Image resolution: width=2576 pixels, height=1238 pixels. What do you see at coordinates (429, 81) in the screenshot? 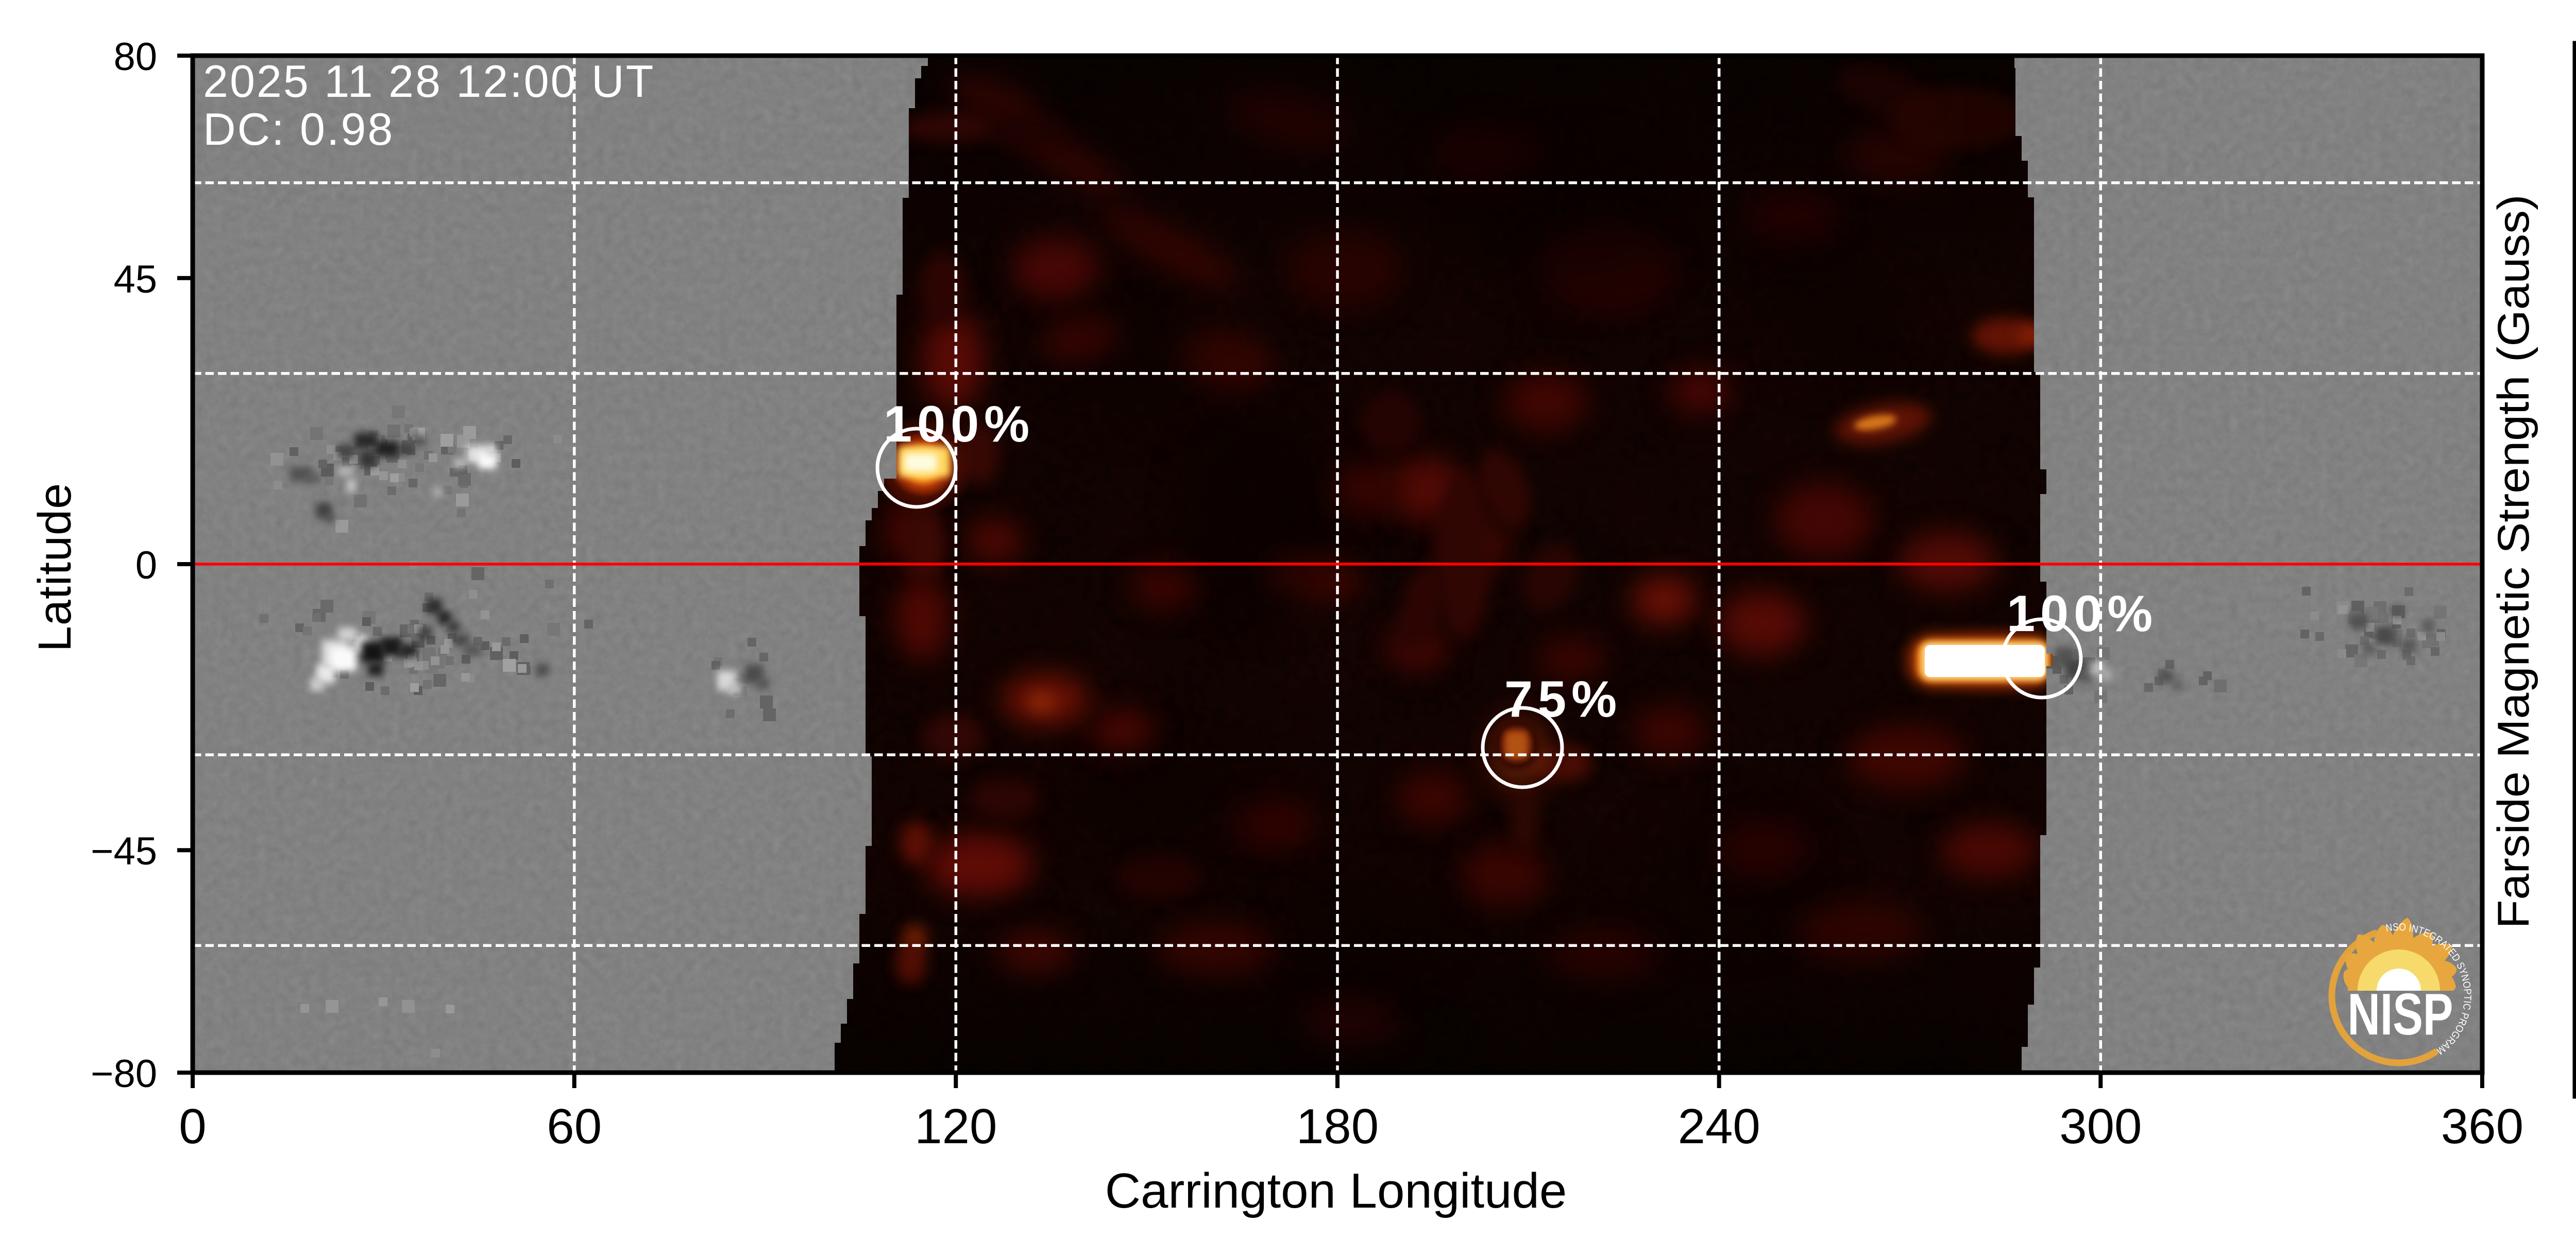
I see `svg-text: 2025 11 28 12:00 UT` at bounding box center [429, 81].